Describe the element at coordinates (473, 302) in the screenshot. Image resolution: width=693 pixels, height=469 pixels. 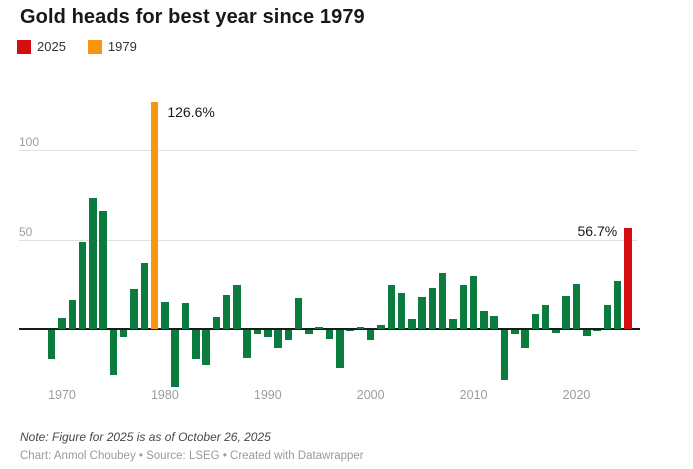
I see `bar-2010` at that location.